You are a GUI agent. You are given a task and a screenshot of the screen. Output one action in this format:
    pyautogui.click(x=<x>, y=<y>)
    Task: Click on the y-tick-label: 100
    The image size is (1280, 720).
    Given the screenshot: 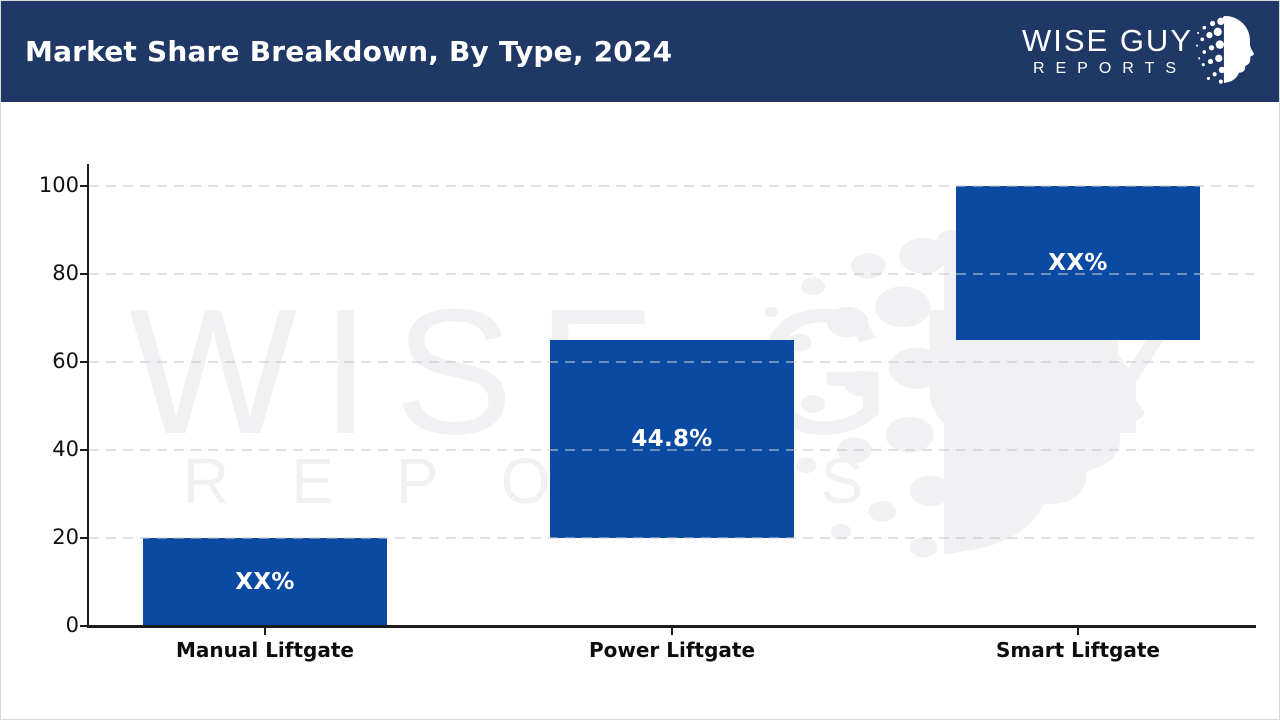 What is the action you would take?
    pyautogui.click(x=44, y=185)
    